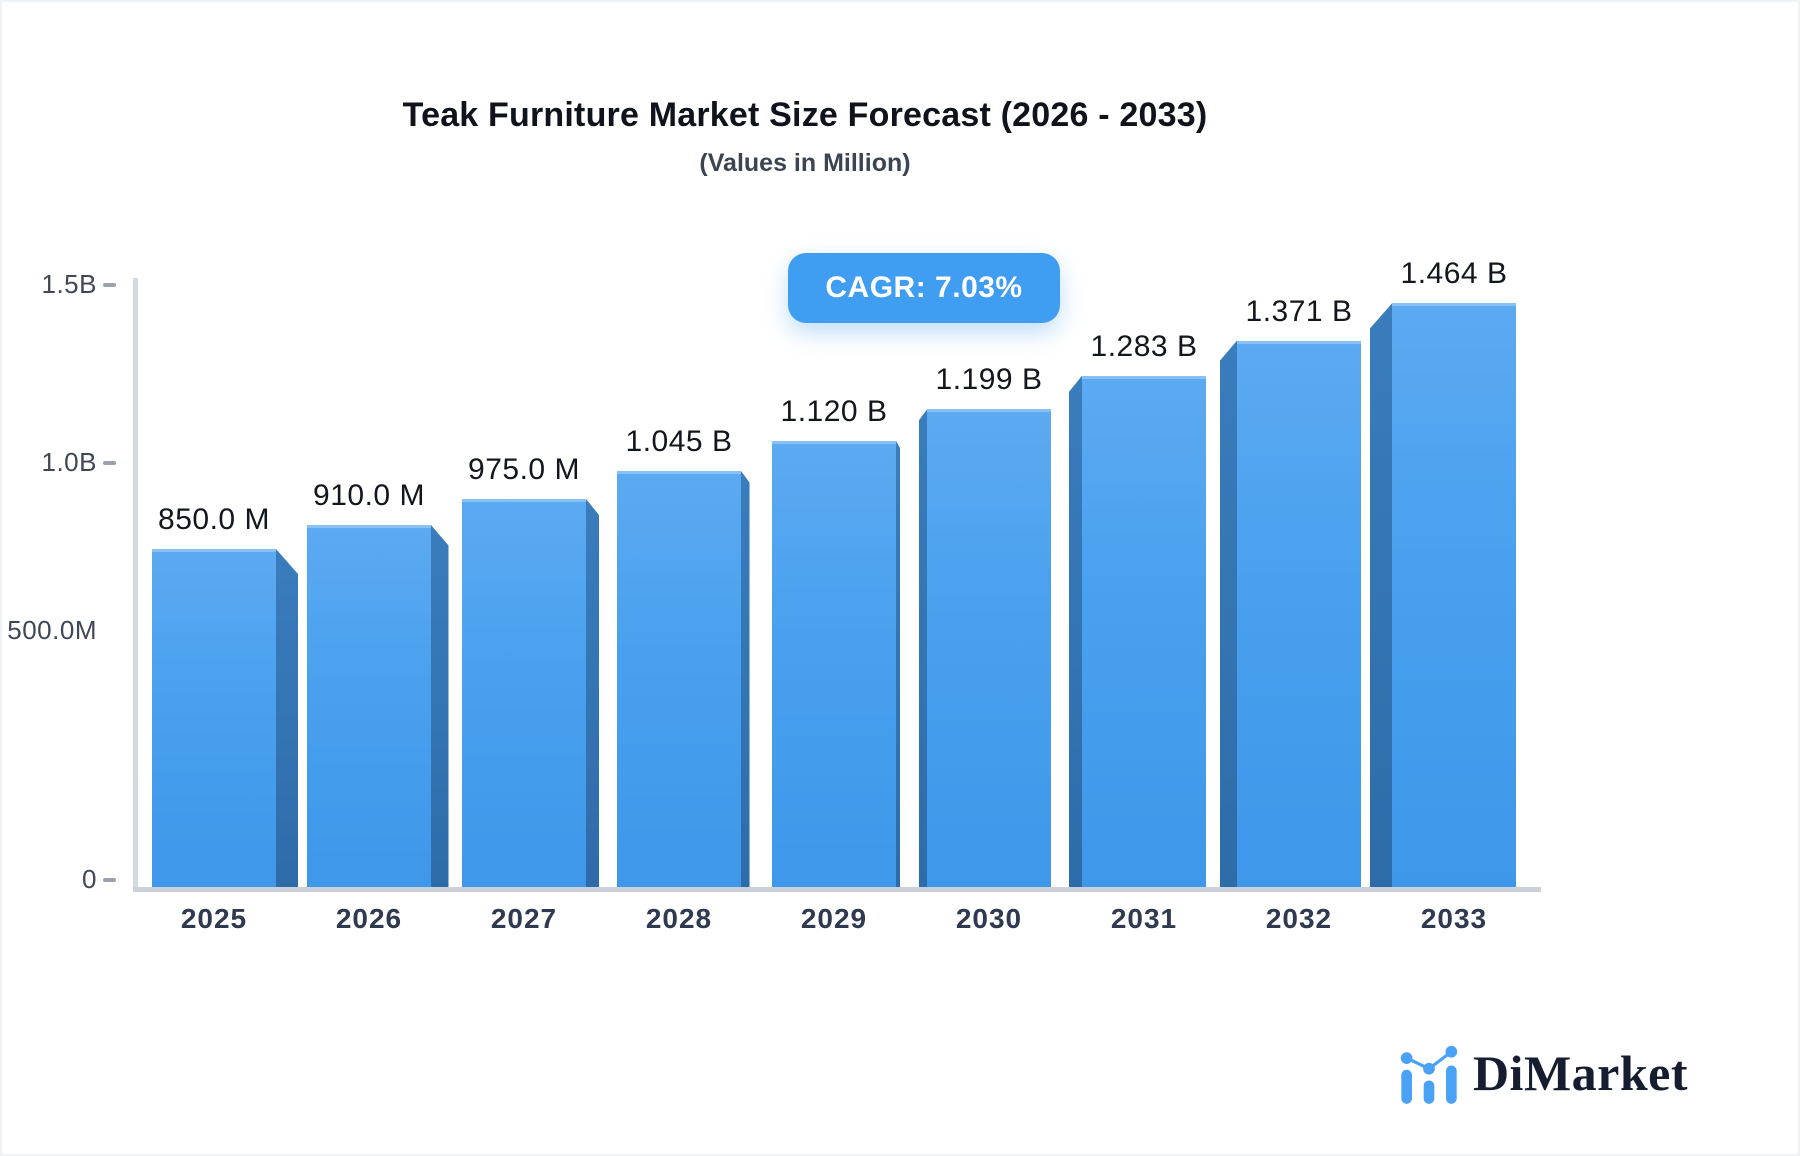 The width and height of the screenshot is (1800, 1156). What do you see at coordinates (369, 918) in the screenshot?
I see `x-tick-label-2026: 2026` at bounding box center [369, 918].